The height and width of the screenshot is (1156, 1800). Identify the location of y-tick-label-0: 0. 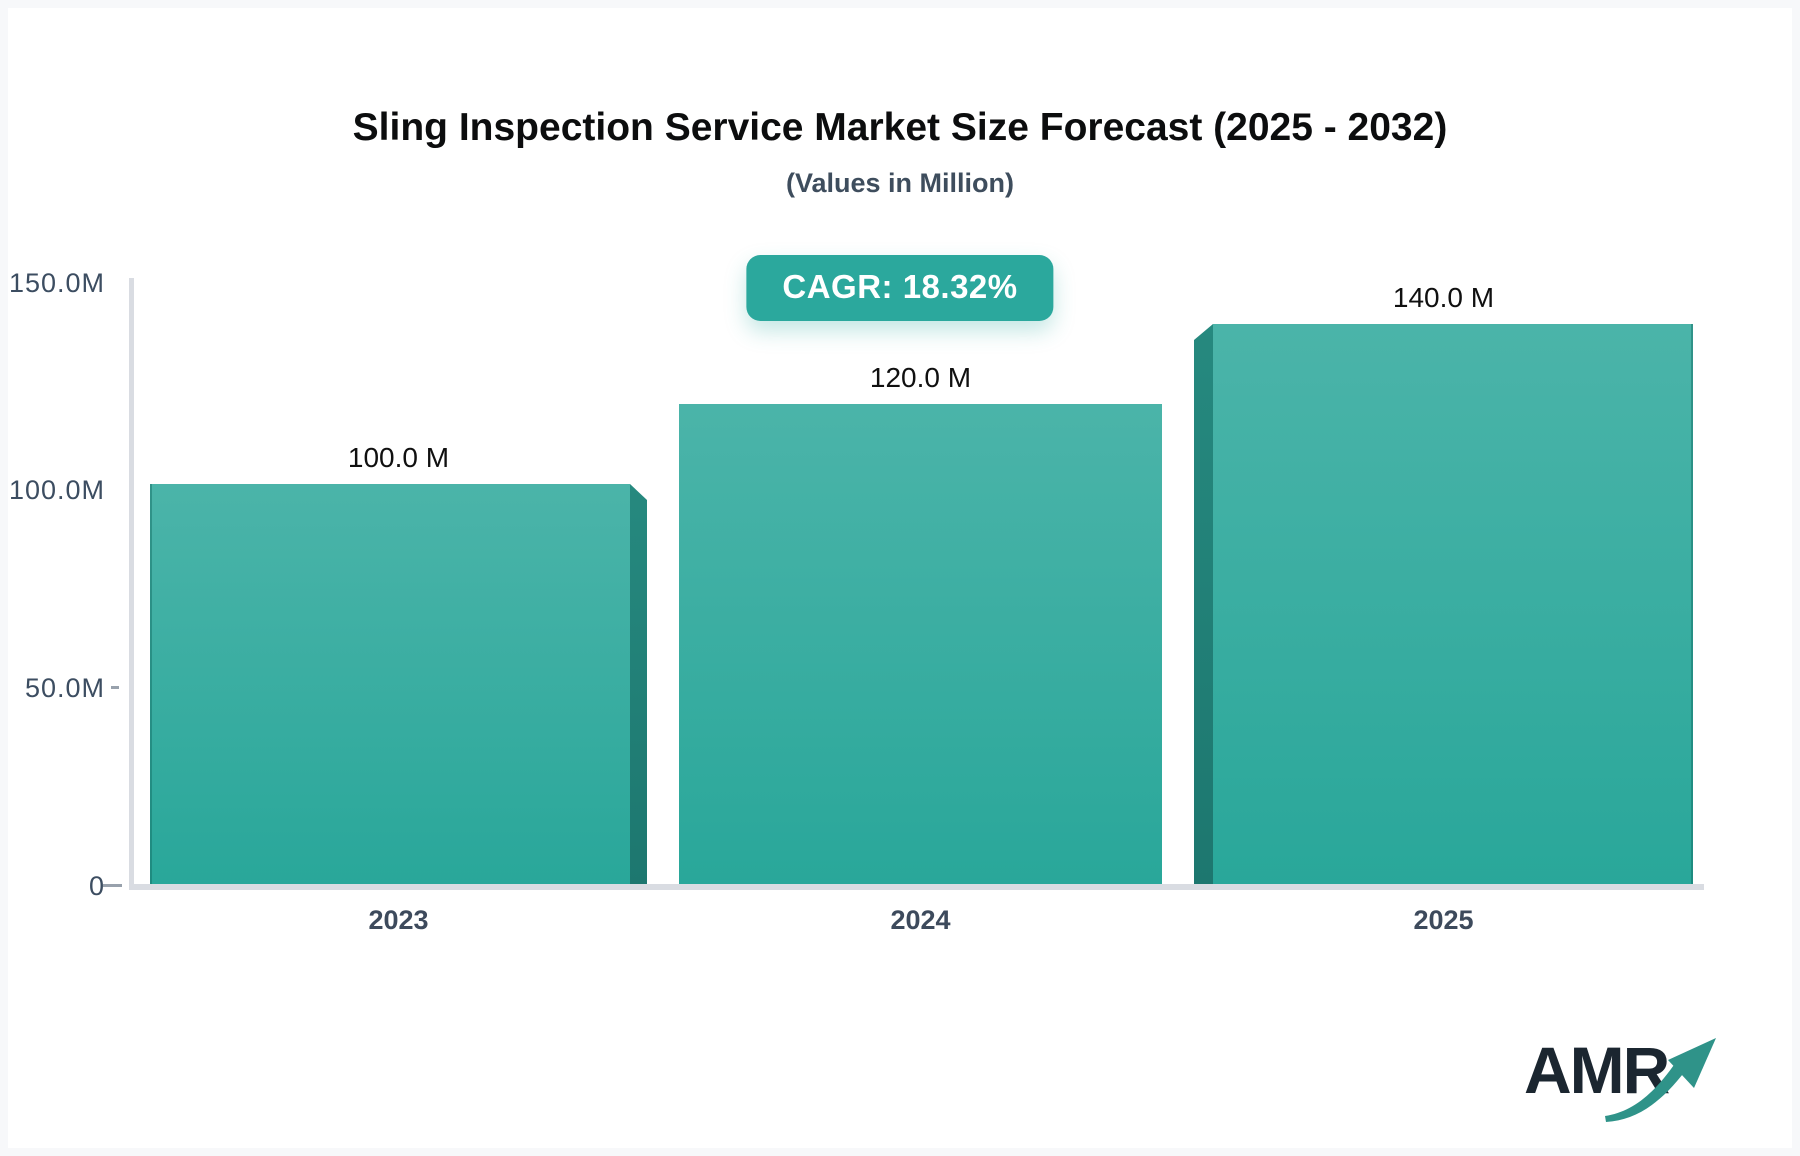
(96, 886).